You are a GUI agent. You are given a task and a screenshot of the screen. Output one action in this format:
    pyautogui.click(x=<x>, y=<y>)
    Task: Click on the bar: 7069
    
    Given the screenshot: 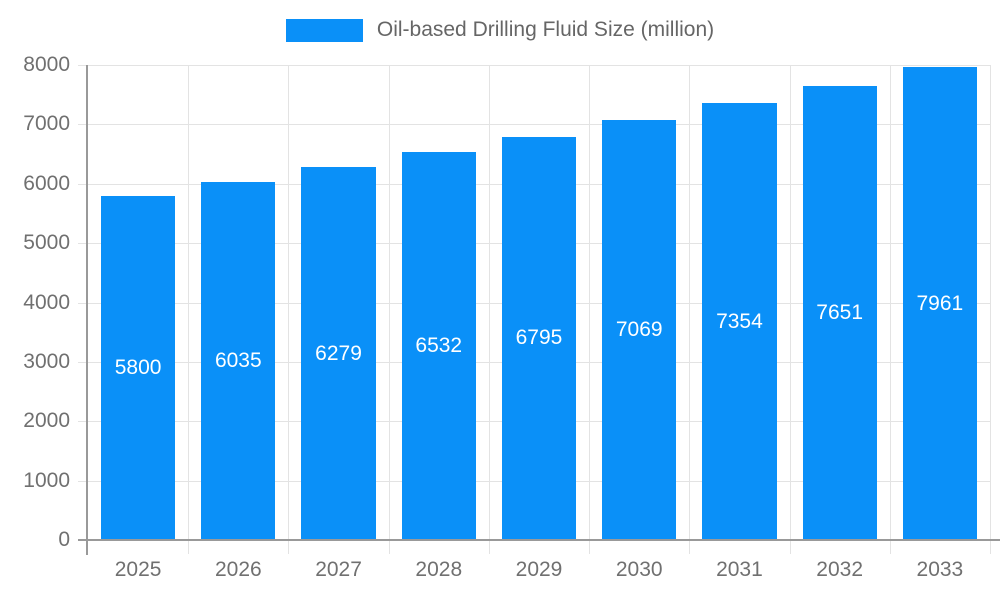 What is the action you would take?
    pyautogui.click(x=639, y=330)
    